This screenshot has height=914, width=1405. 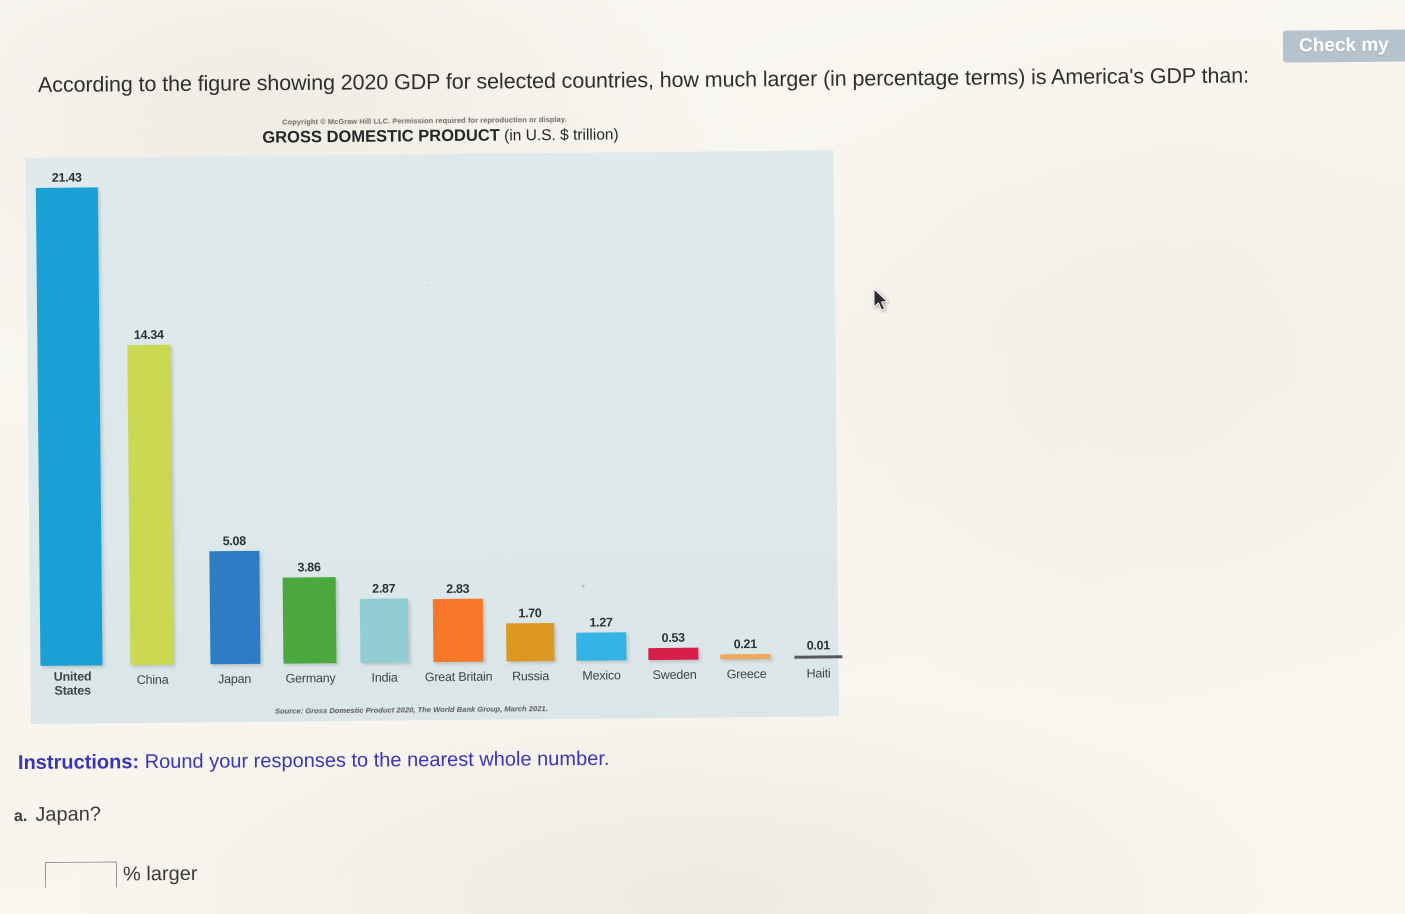 What do you see at coordinates (160, 873) in the screenshot?
I see `part-a-answer-unit: % larger` at bounding box center [160, 873].